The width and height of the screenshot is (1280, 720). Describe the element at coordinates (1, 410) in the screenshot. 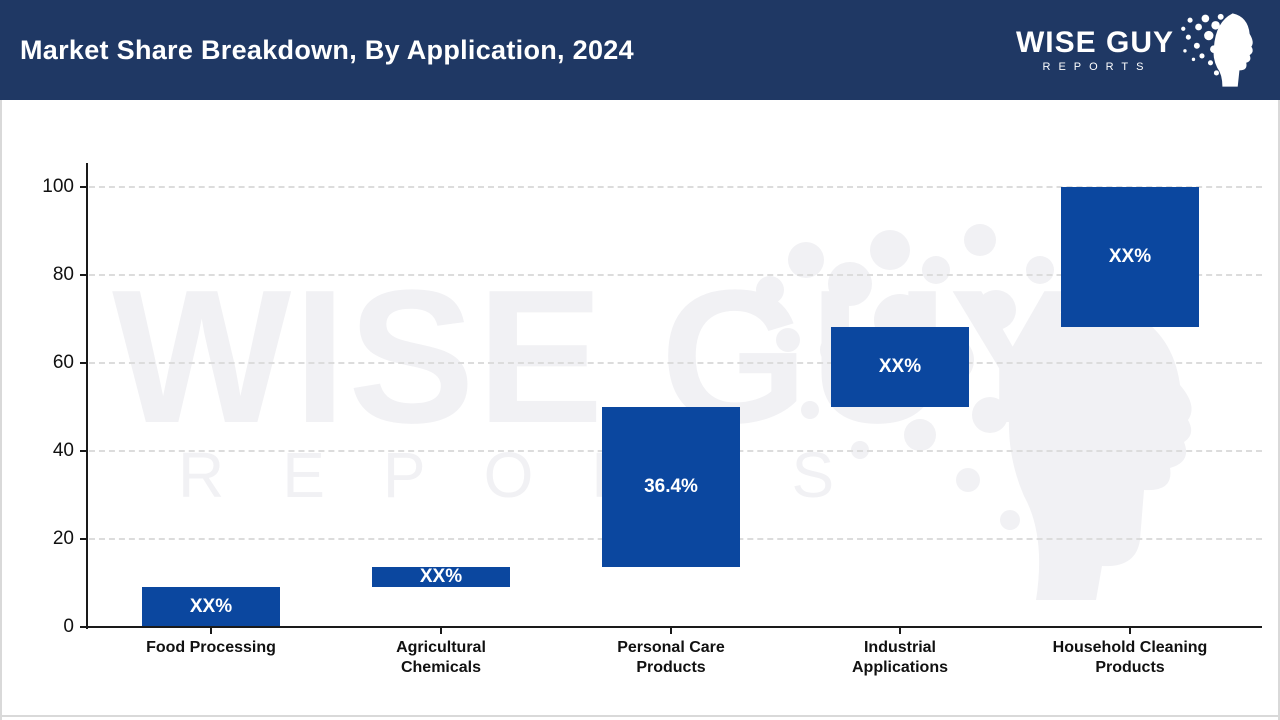

I see `frame-left-edge` at that location.